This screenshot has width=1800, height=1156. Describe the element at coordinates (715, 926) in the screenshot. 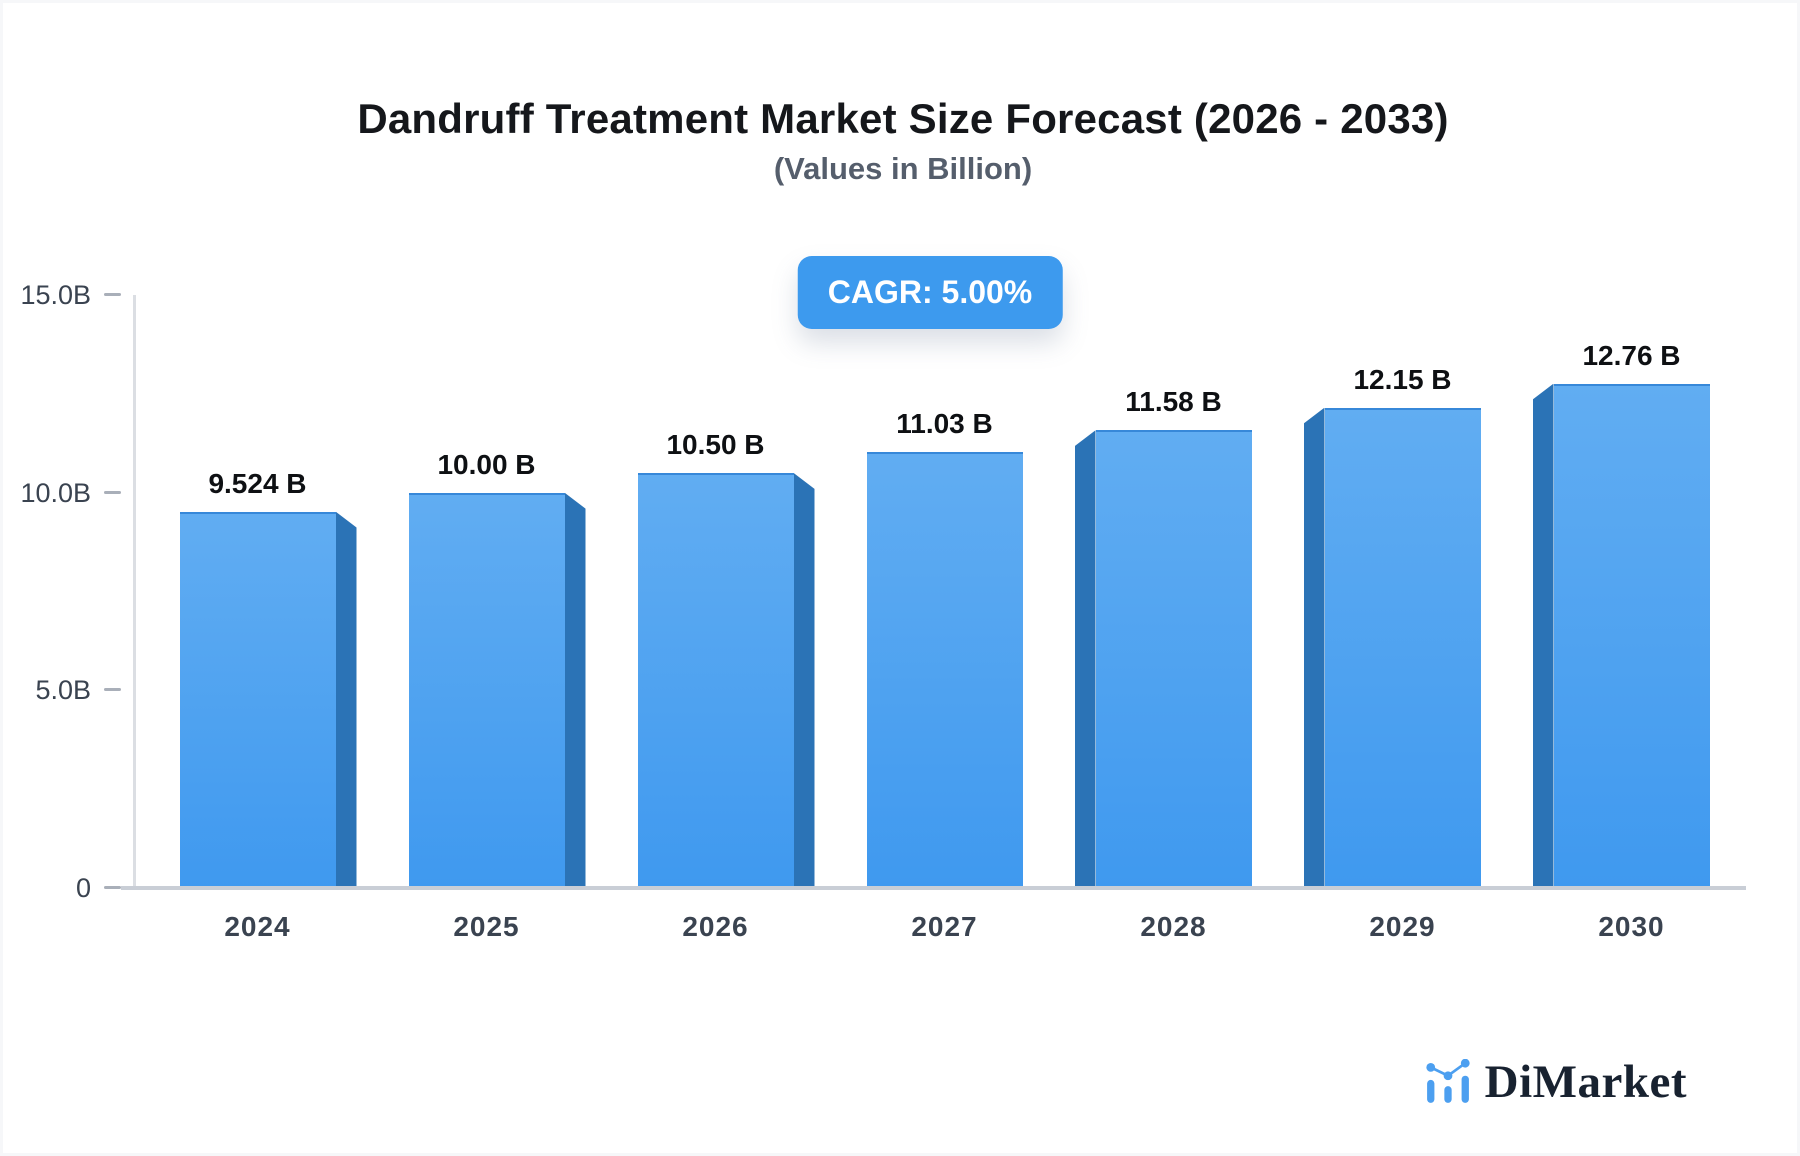

I see `x-tick-label: 2026` at that location.